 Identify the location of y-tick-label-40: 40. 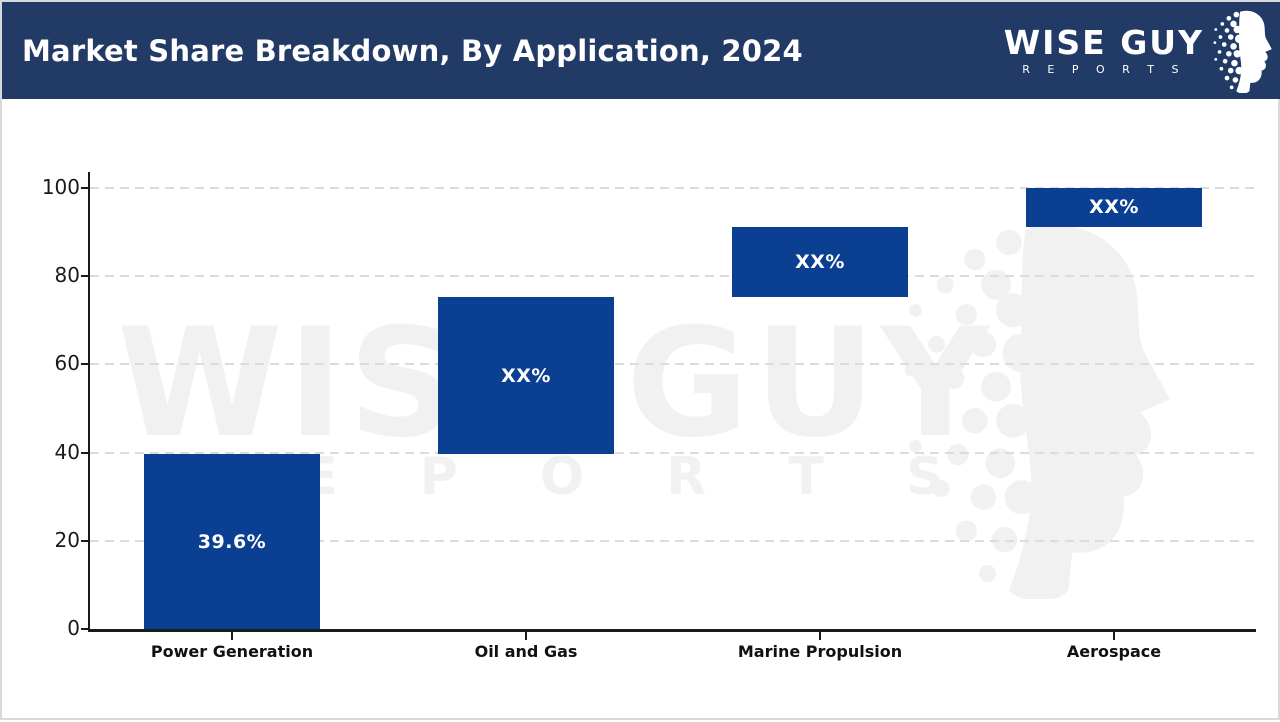
(67, 451).